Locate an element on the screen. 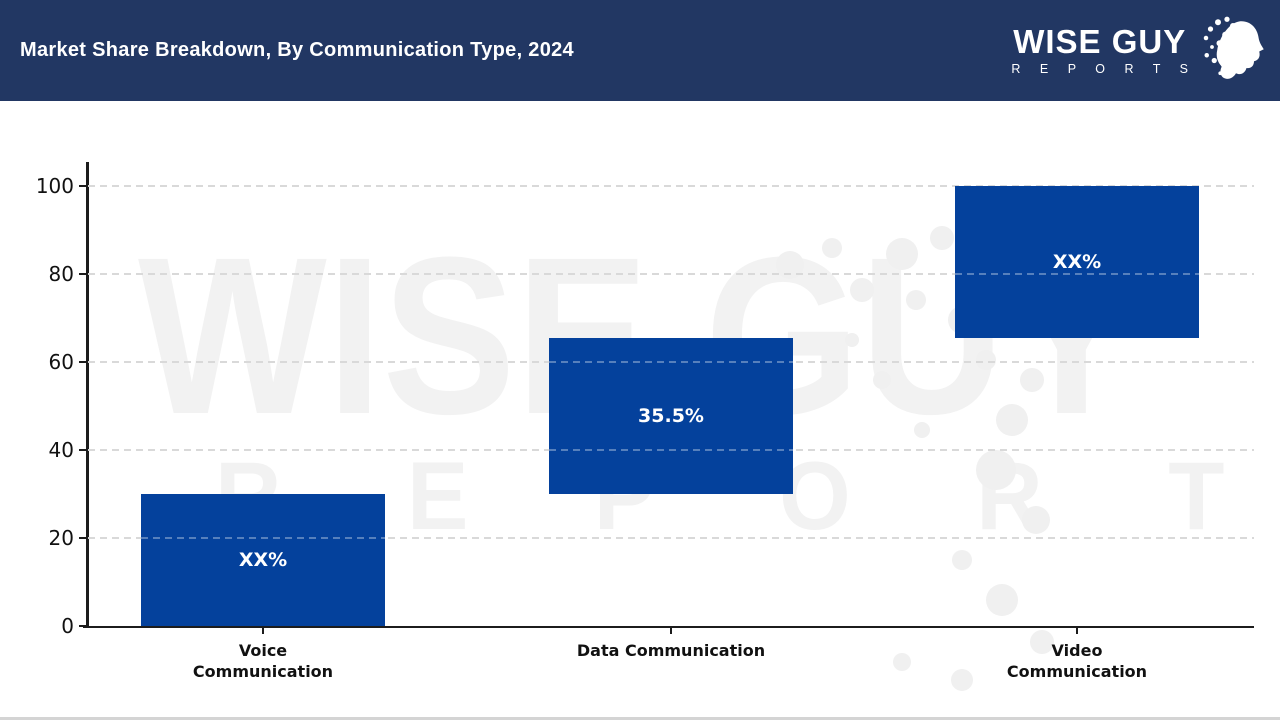 The width and height of the screenshot is (1280, 720). y-tick-label-100: 100 is located at coordinates (54, 186).